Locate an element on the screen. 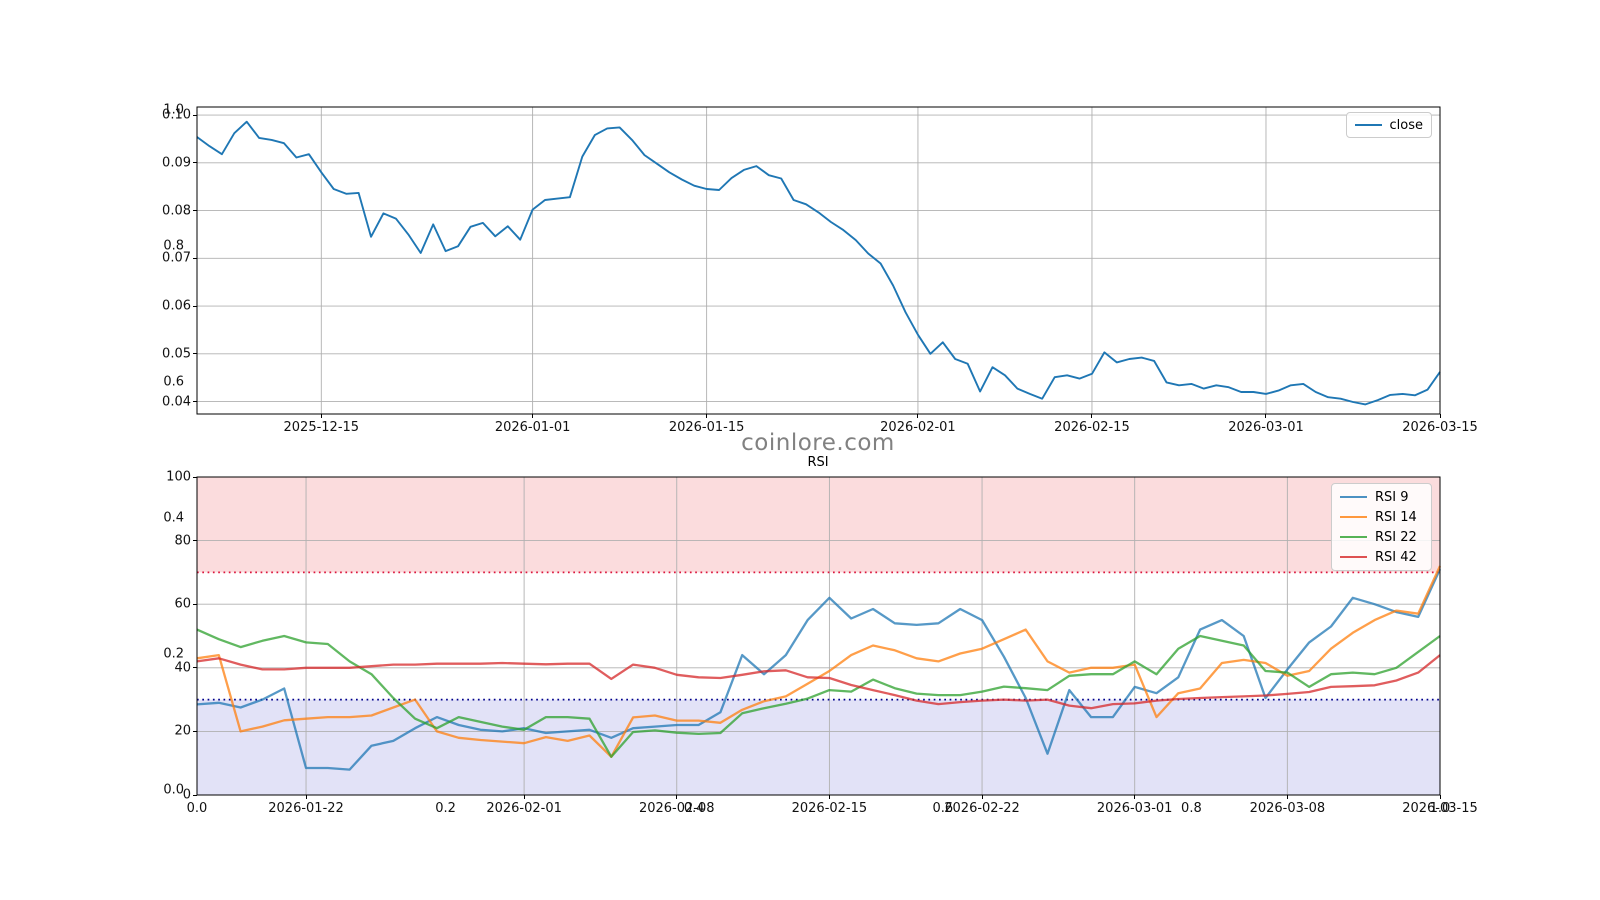 This screenshot has height=900, width=1600. overlay-y-tick-label: 0.0 is located at coordinates (173, 790).